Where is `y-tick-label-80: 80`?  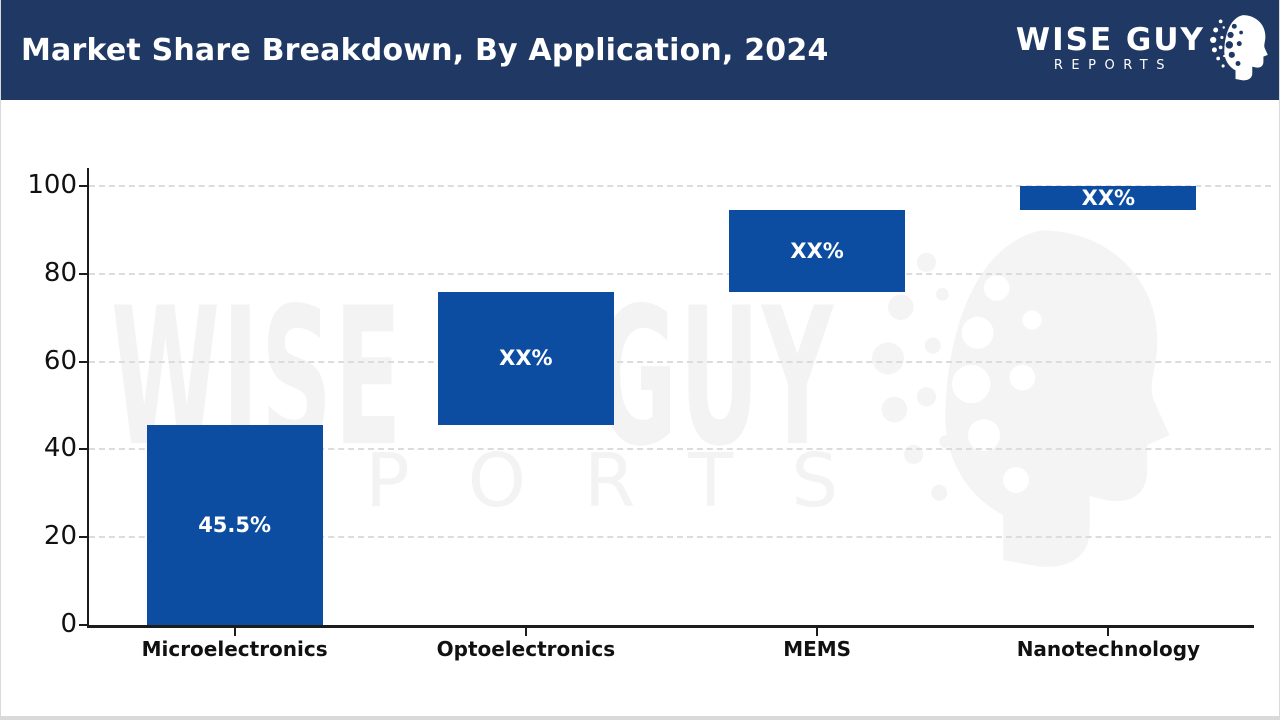
y-tick-label-80: 80 is located at coordinates (60, 272).